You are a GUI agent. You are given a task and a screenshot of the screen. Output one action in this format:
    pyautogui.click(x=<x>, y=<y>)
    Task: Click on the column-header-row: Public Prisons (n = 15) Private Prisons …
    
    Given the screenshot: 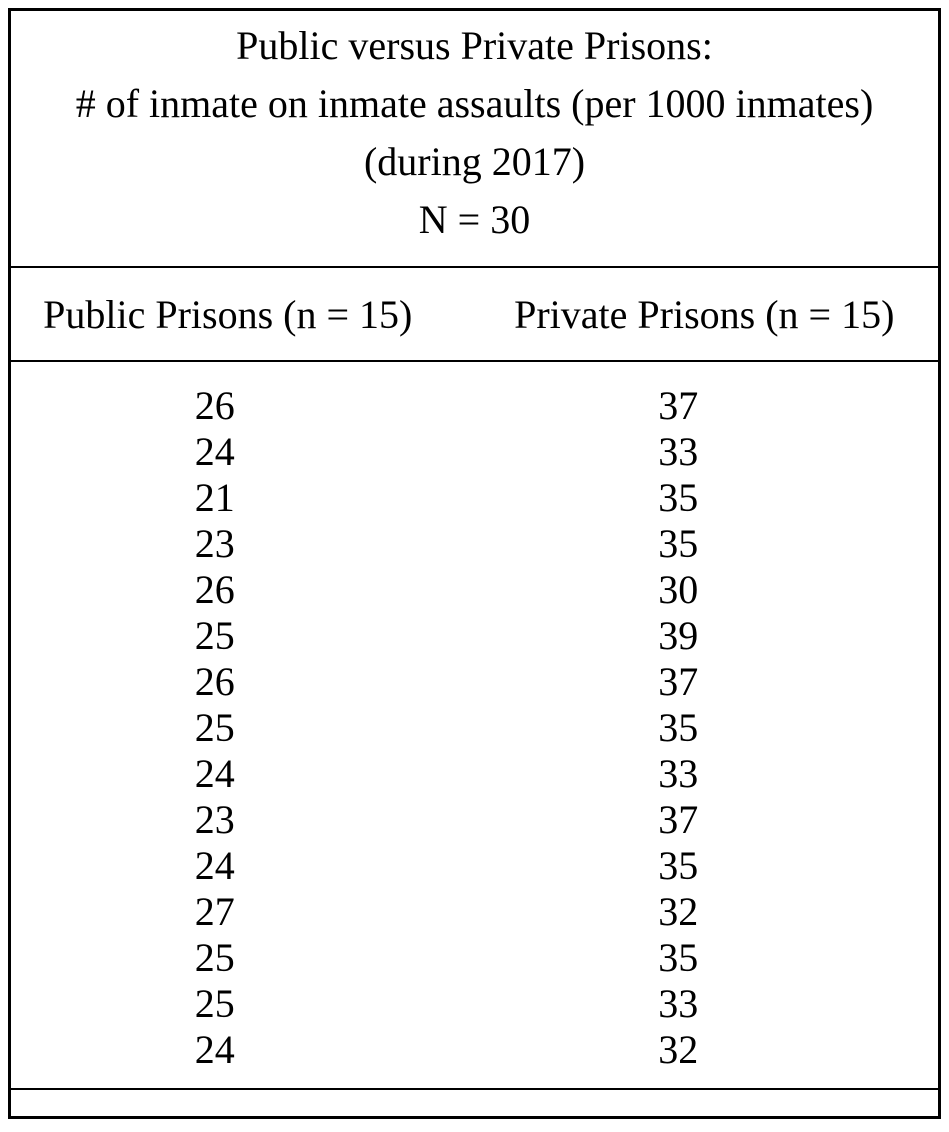 What is the action you would take?
    pyautogui.click(x=474, y=315)
    